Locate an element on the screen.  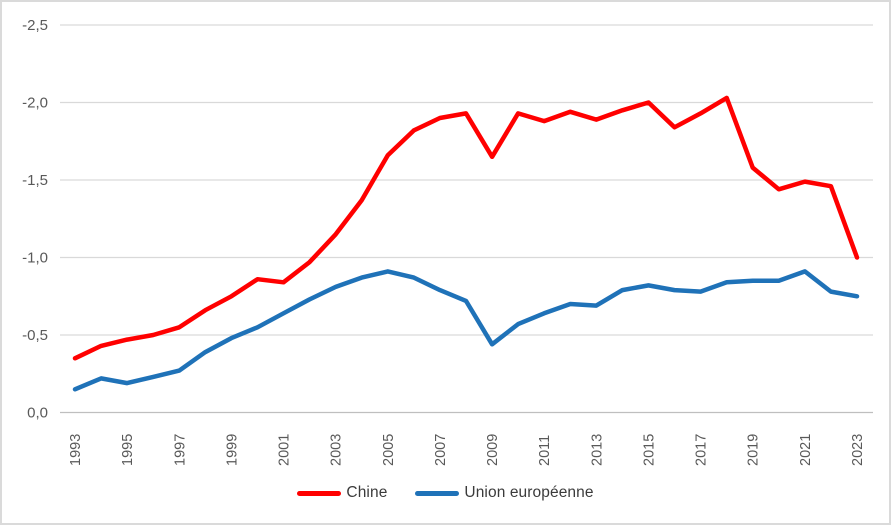
x-tick-label: 1999 is located at coordinates (232, 450).